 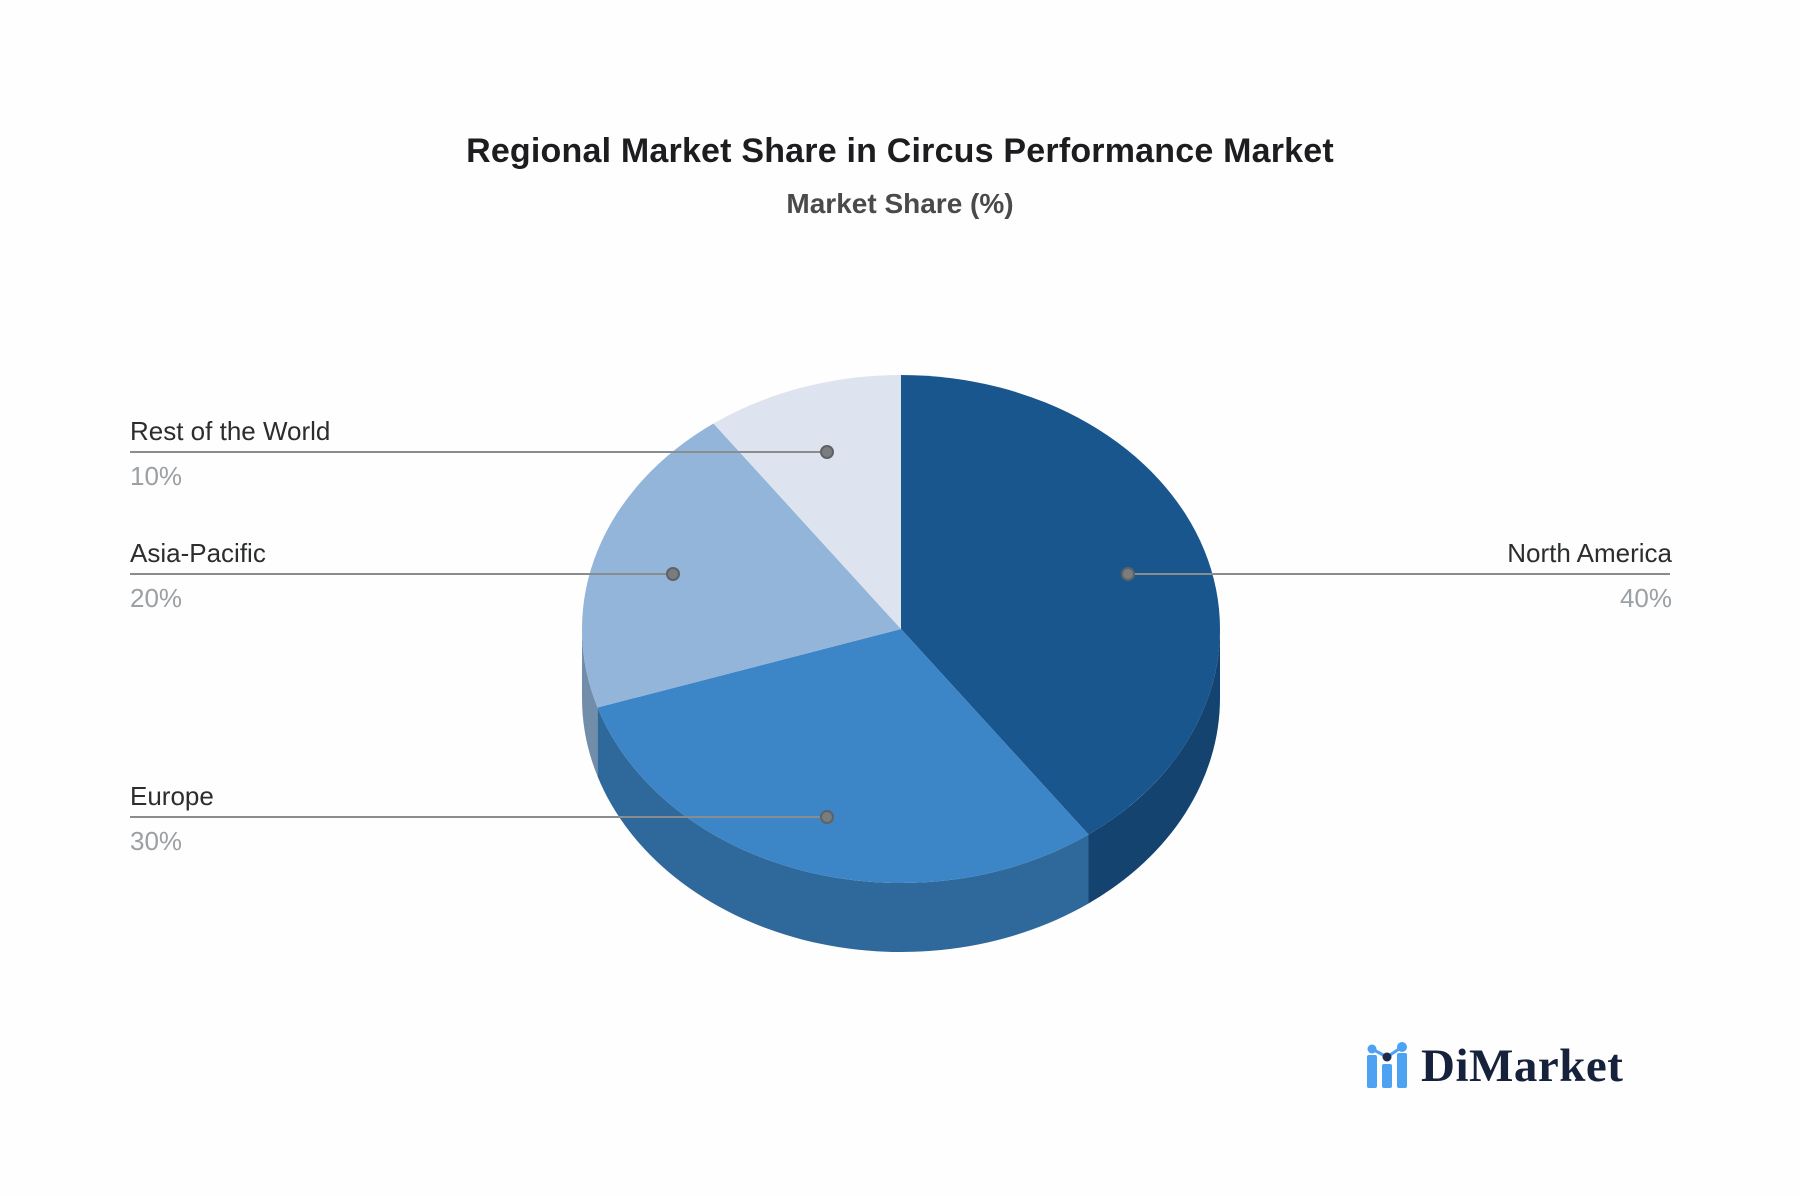 What do you see at coordinates (156, 841) in the screenshot?
I see `slice-value: 30%` at bounding box center [156, 841].